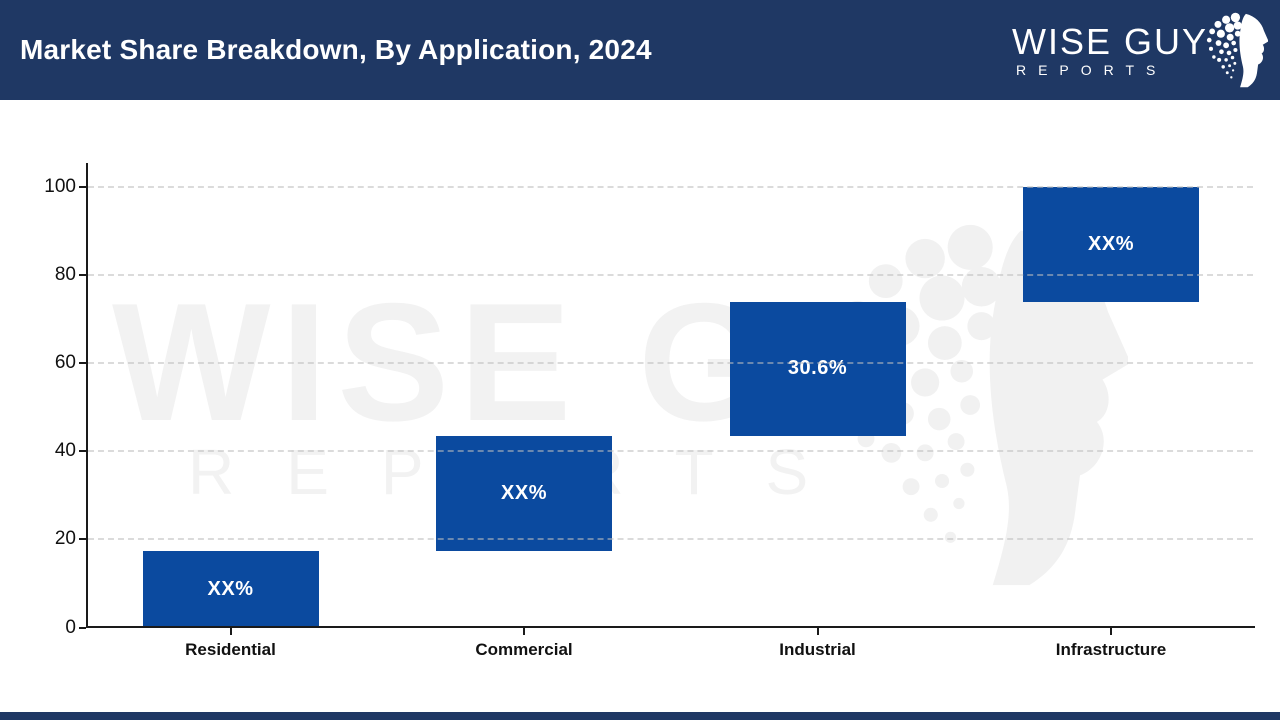  What do you see at coordinates (60, 186) in the screenshot?
I see `y-tick-label: 100` at bounding box center [60, 186].